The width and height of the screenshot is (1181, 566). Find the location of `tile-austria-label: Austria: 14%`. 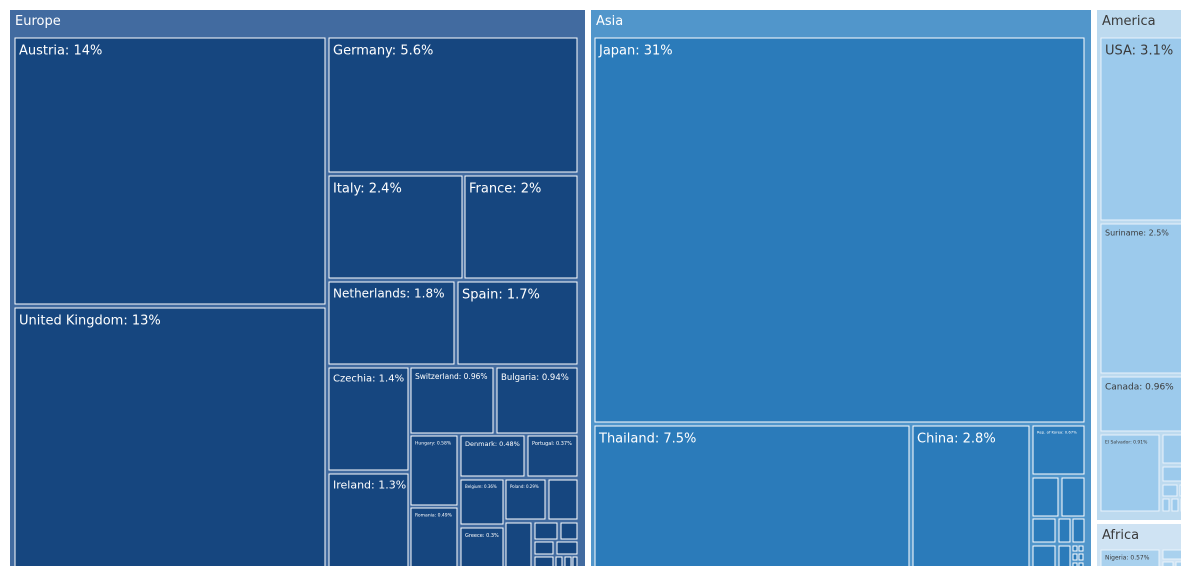

tile-austria-label: Austria: 14% is located at coordinates (60, 50).